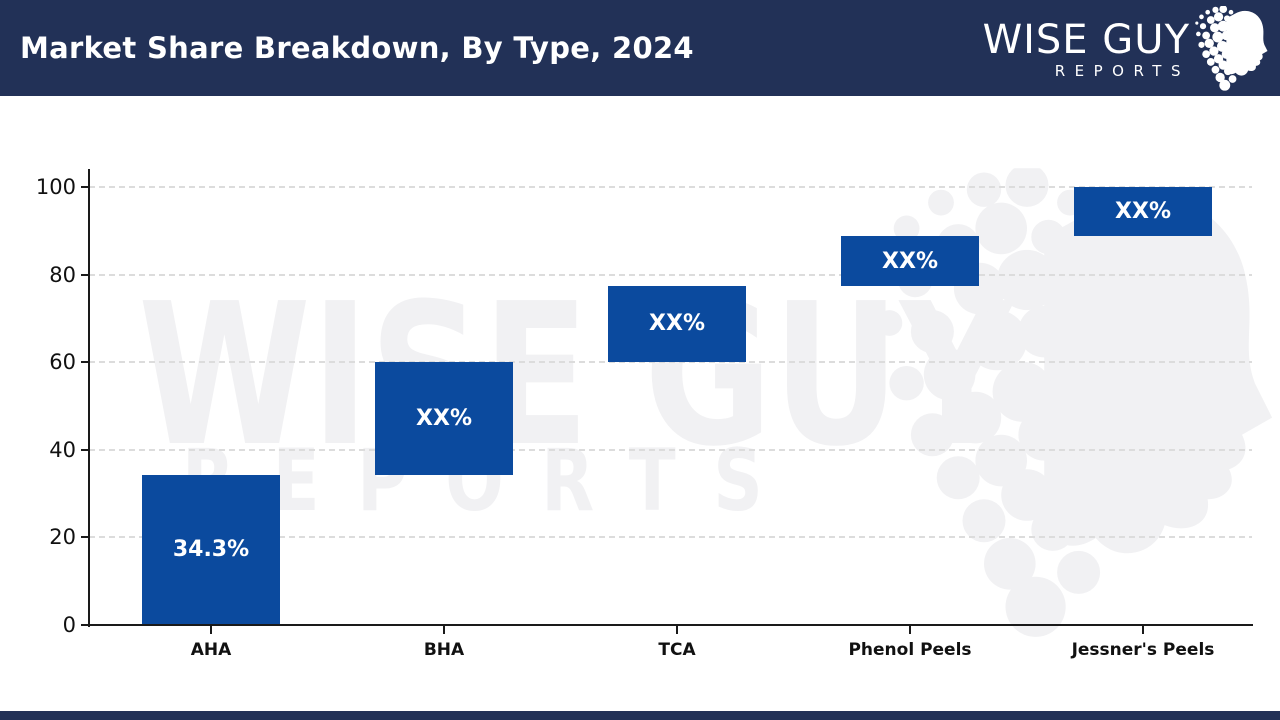  I want to click on logo-reports-label: REPORTS, so click(1122, 70).